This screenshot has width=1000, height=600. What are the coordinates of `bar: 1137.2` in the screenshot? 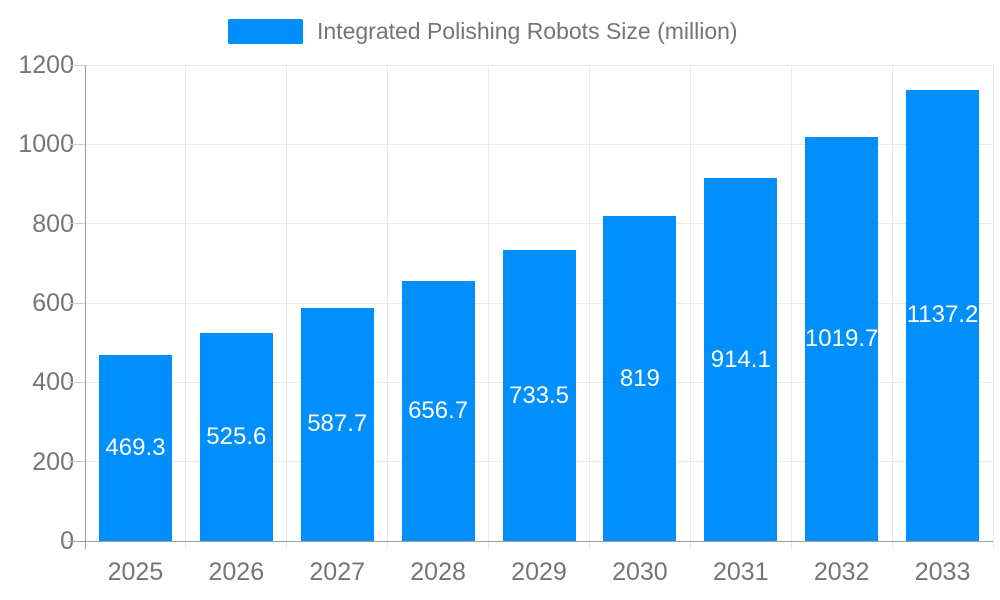 It's located at (943, 315).